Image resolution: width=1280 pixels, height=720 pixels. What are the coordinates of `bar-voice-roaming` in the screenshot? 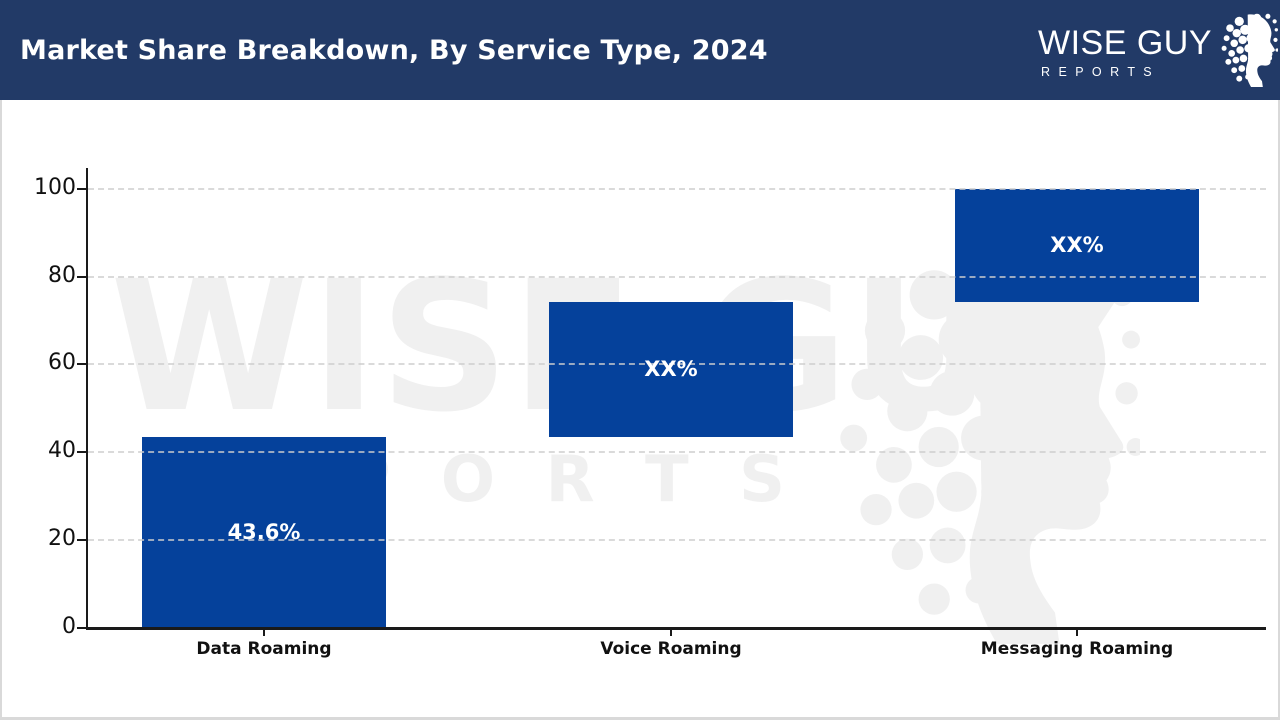 It's located at (671, 369).